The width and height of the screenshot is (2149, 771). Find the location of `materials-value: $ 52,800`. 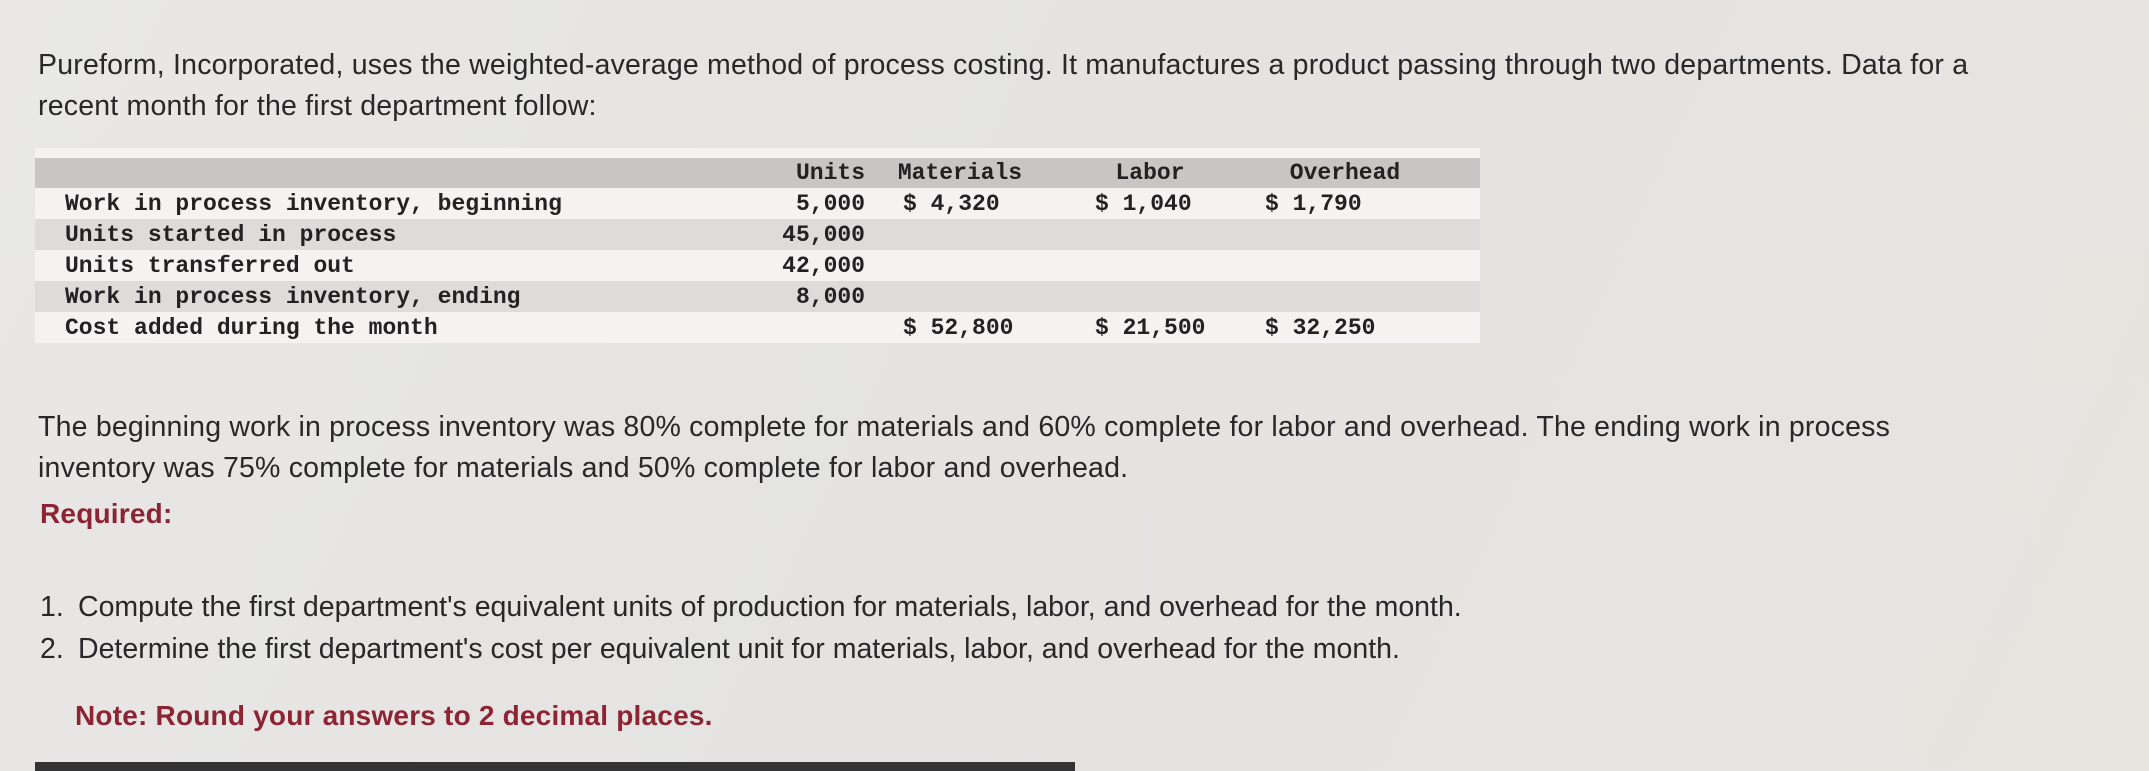

materials-value: $ 52,800 is located at coordinates (958, 327).